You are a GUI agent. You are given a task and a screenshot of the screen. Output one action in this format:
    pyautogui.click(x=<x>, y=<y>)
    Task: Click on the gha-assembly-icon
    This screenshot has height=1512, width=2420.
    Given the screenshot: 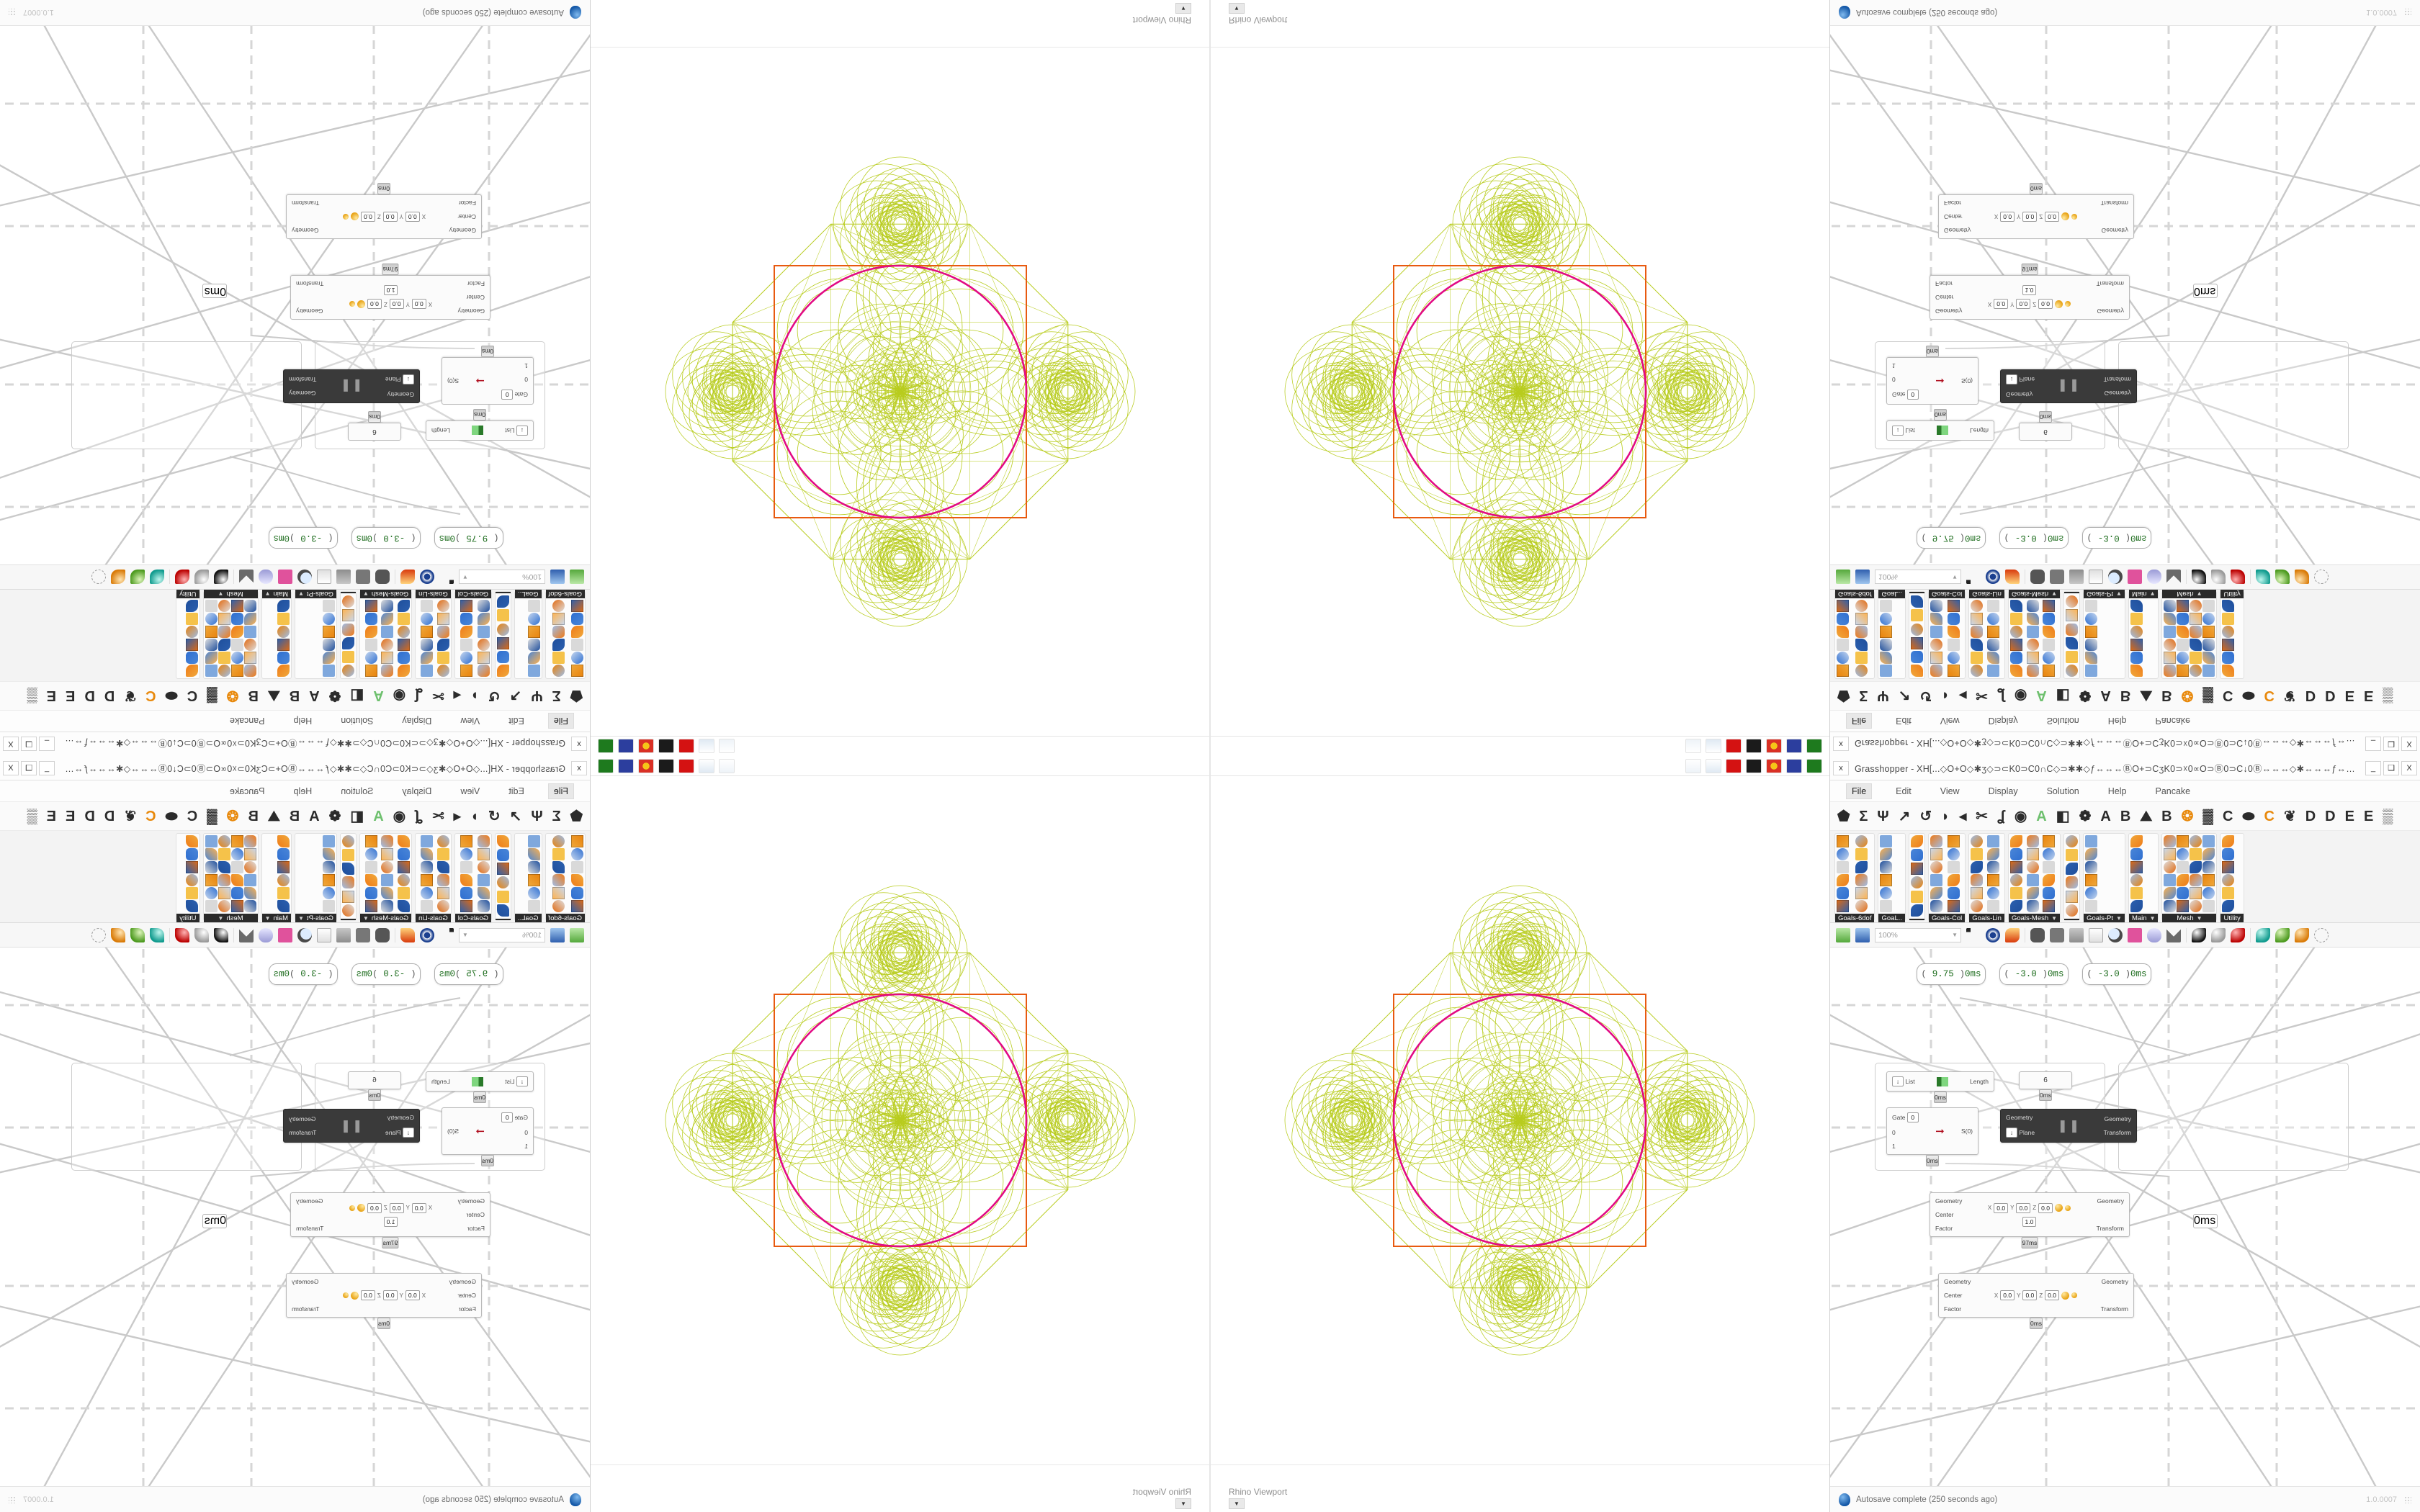 What is the action you would take?
    pyautogui.click(x=343, y=577)
    